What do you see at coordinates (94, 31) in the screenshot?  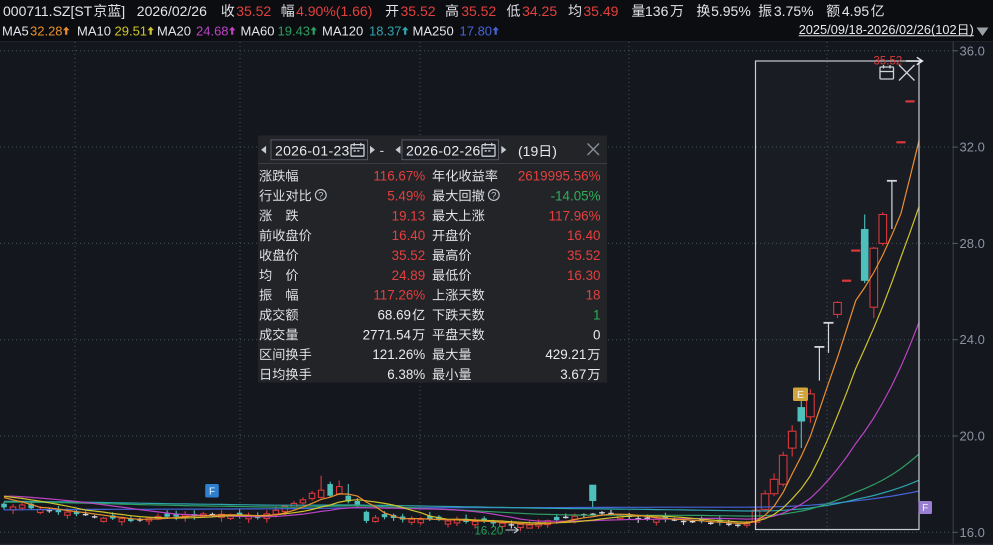 I see `svg-text: MA10` at bounding box center [94, 31].